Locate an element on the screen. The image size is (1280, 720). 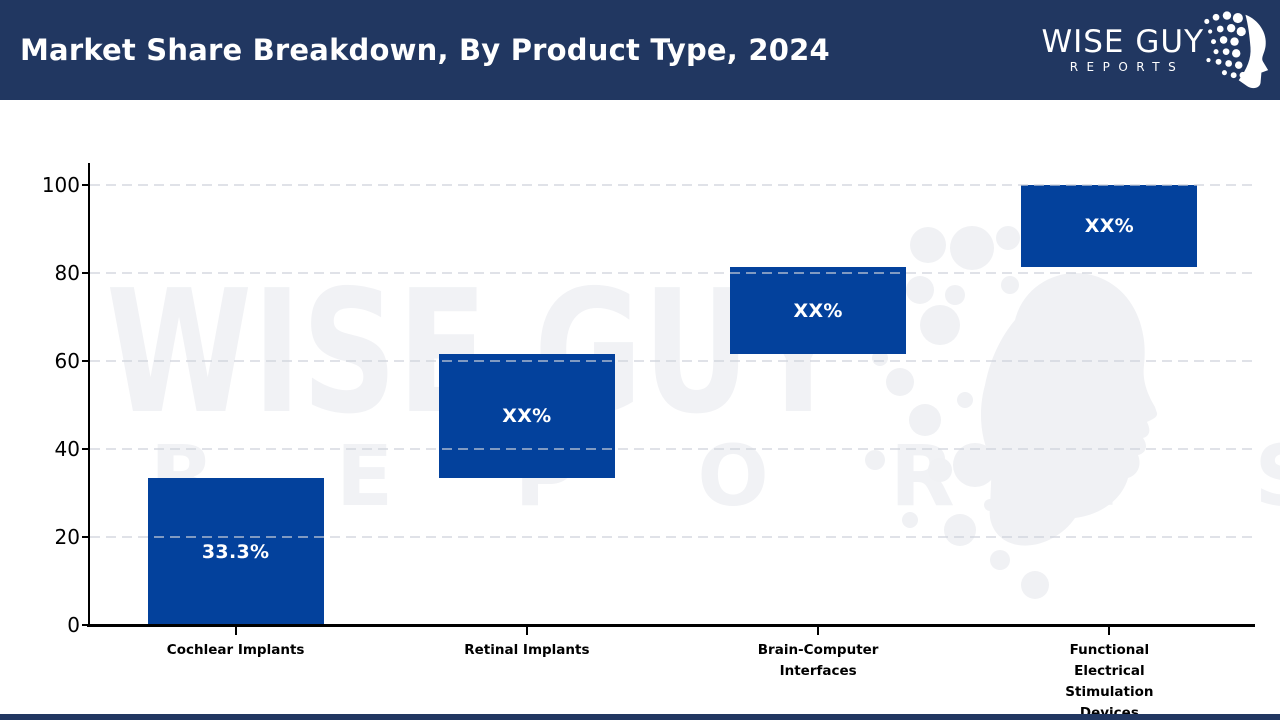
y-axis-line is located at coordinates (89, 395).